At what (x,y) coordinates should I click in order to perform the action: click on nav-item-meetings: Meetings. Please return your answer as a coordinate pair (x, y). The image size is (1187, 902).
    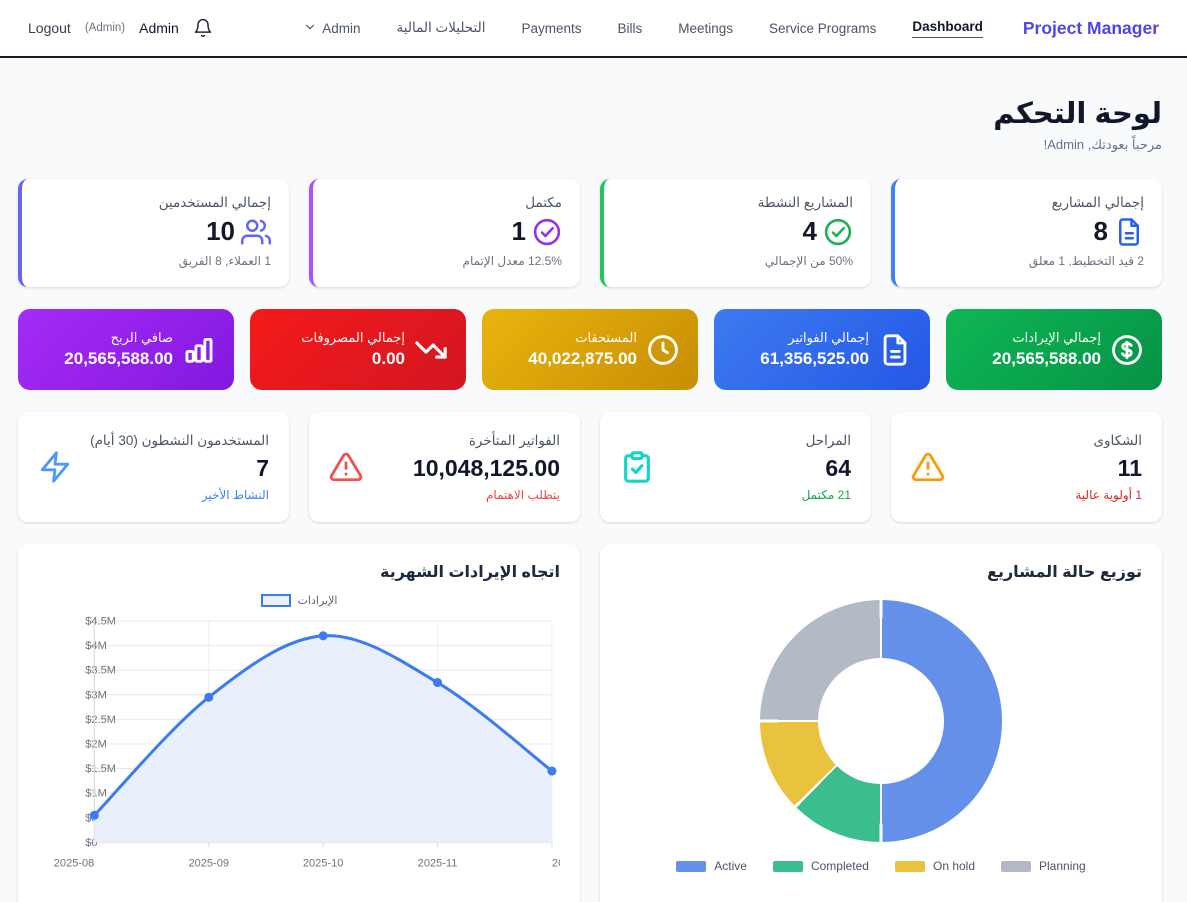
    Looking at the image, I should click on (705, 28).